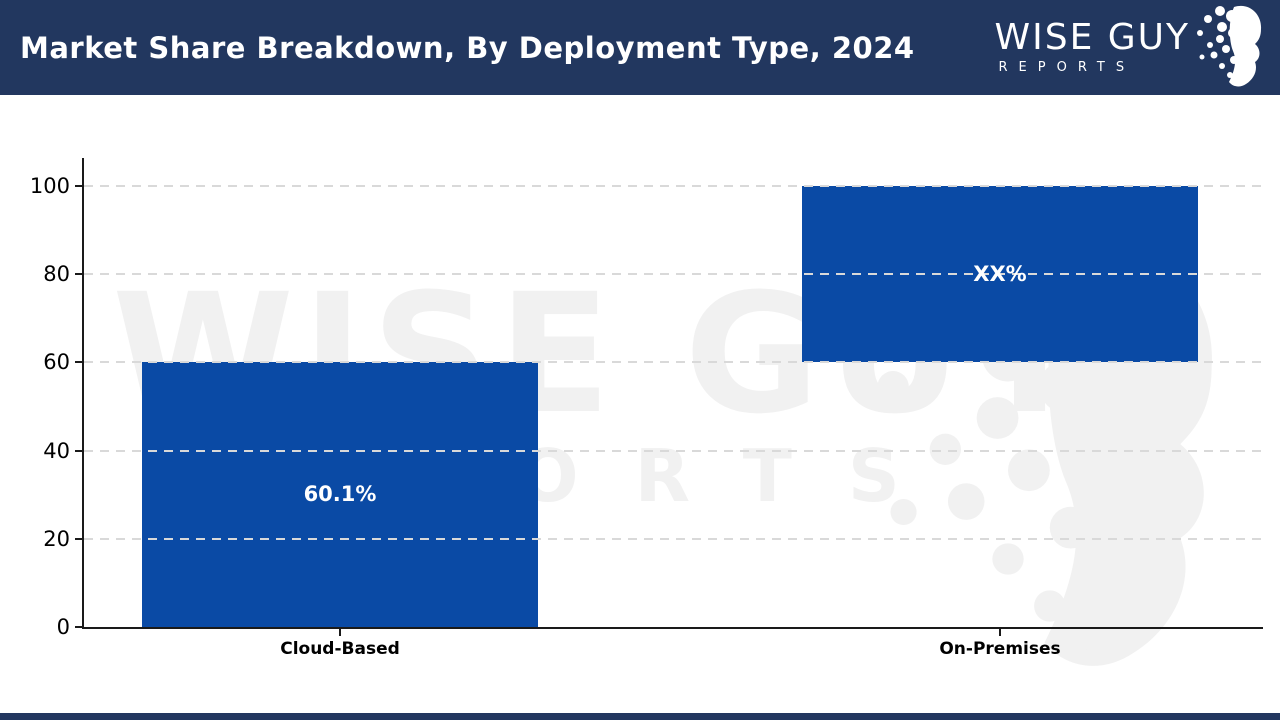 Image resolution: width=1280 pixels, height=720 pixels. Describe the element at coordinates (49, 186) in the screenshot. I see `y-tick-label: 100` at that location.